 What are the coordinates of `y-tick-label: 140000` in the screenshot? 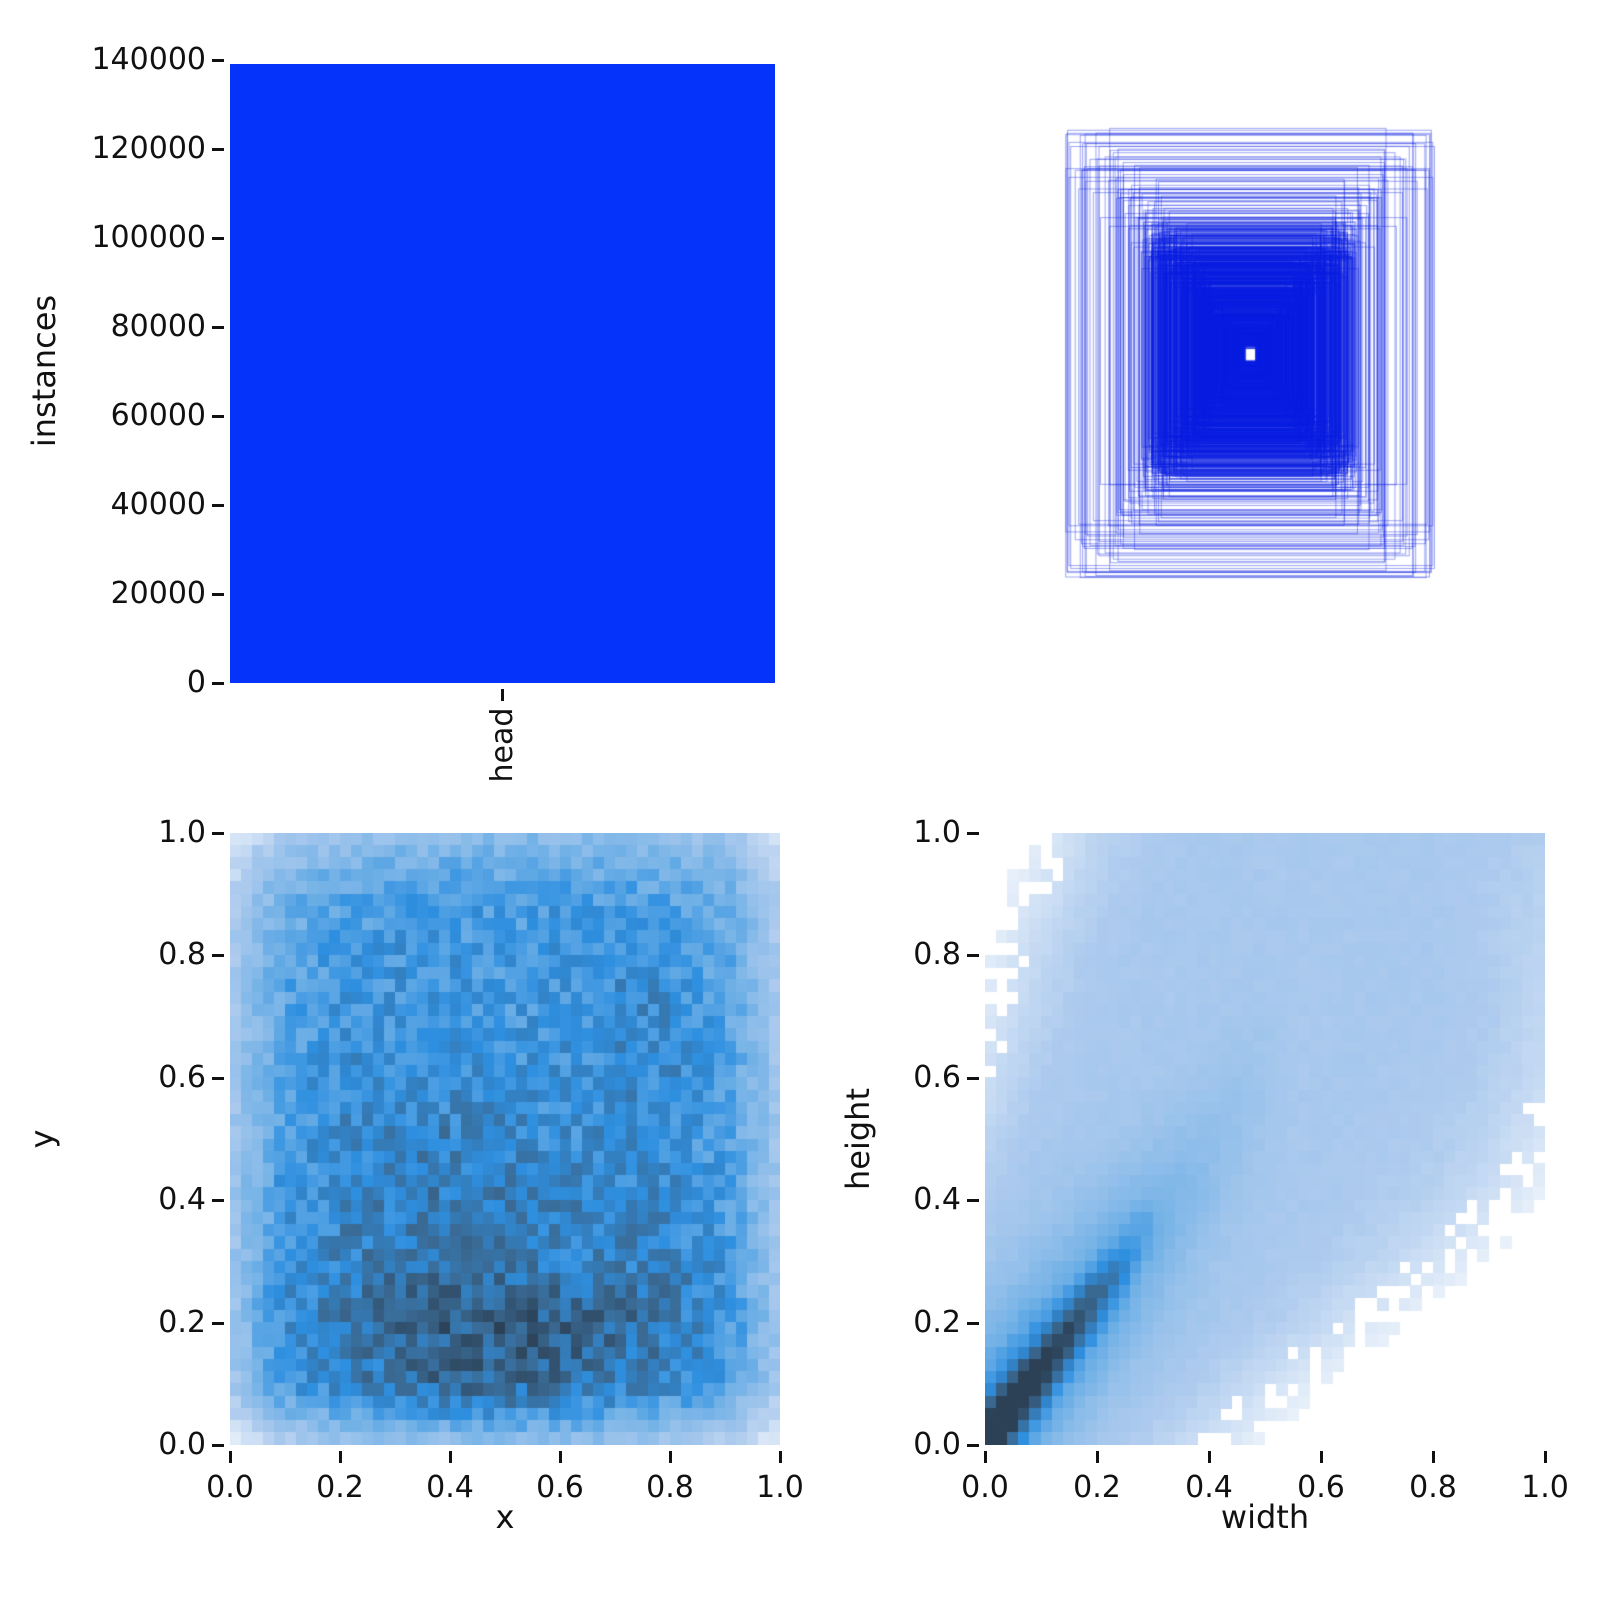 It's located at (148, 59).